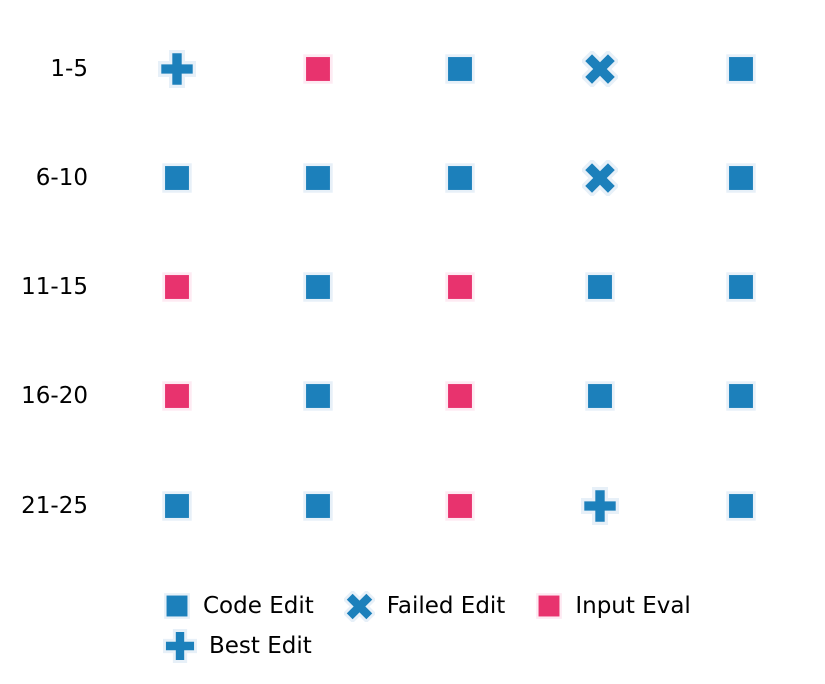  I want to click on legend-row: Best Edit, so click(427, 646).